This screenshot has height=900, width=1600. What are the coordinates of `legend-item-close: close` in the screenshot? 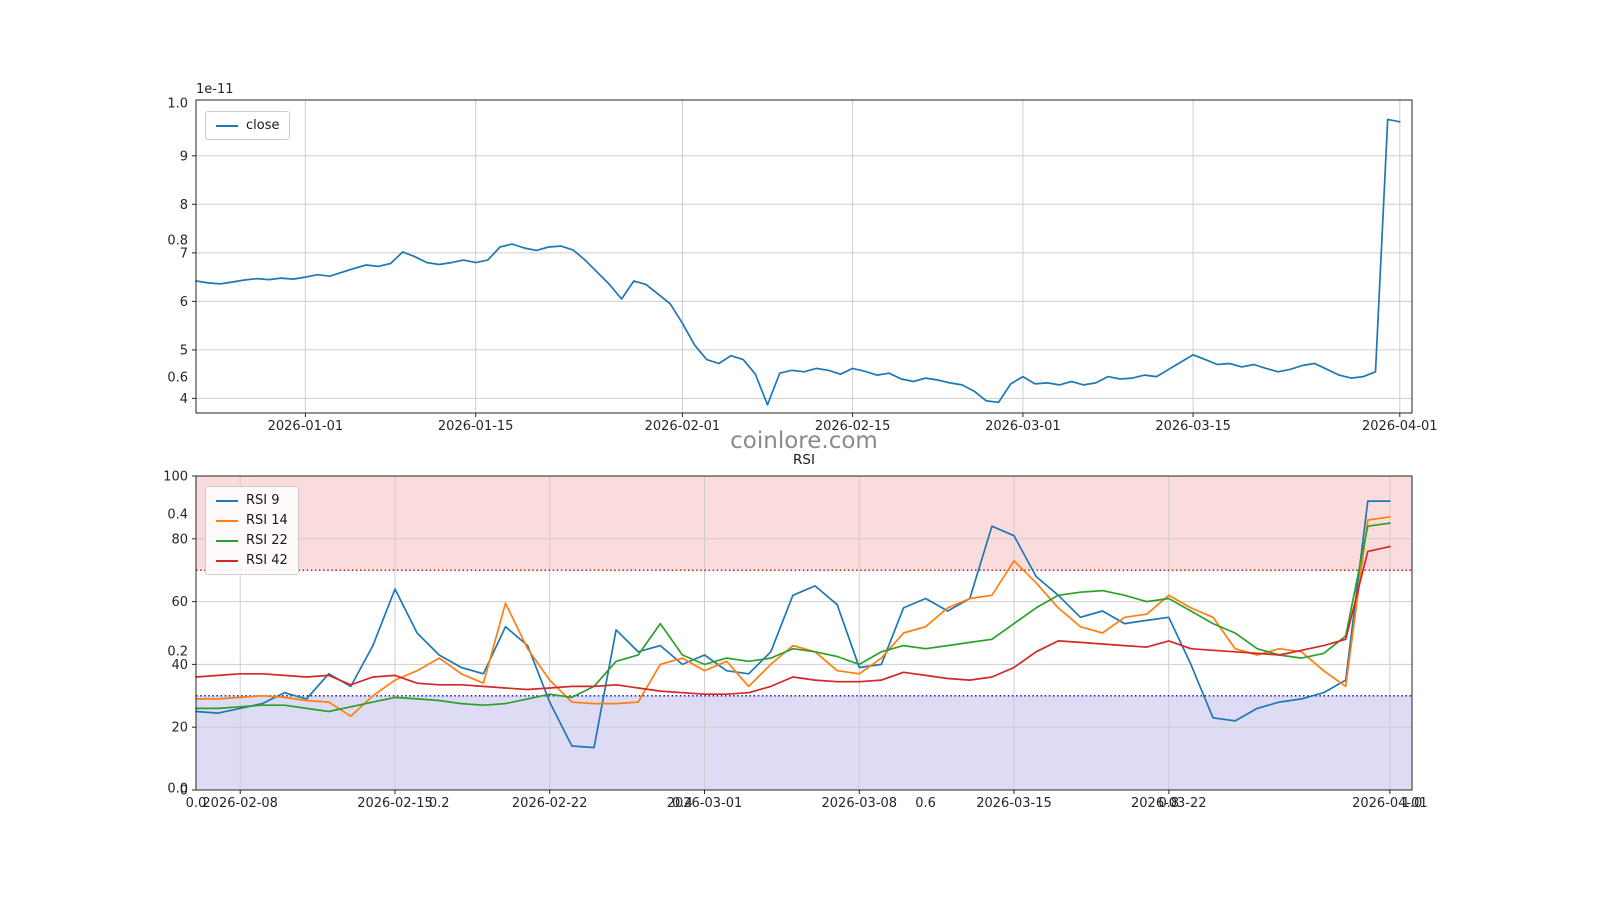 It's located at (247, 125).